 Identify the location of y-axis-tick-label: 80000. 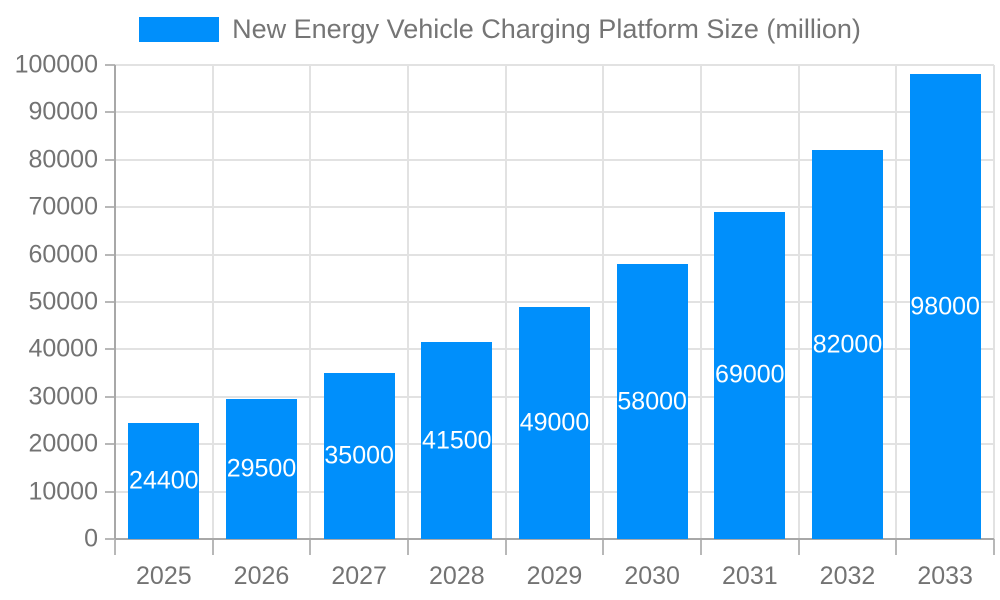
(63, 159).